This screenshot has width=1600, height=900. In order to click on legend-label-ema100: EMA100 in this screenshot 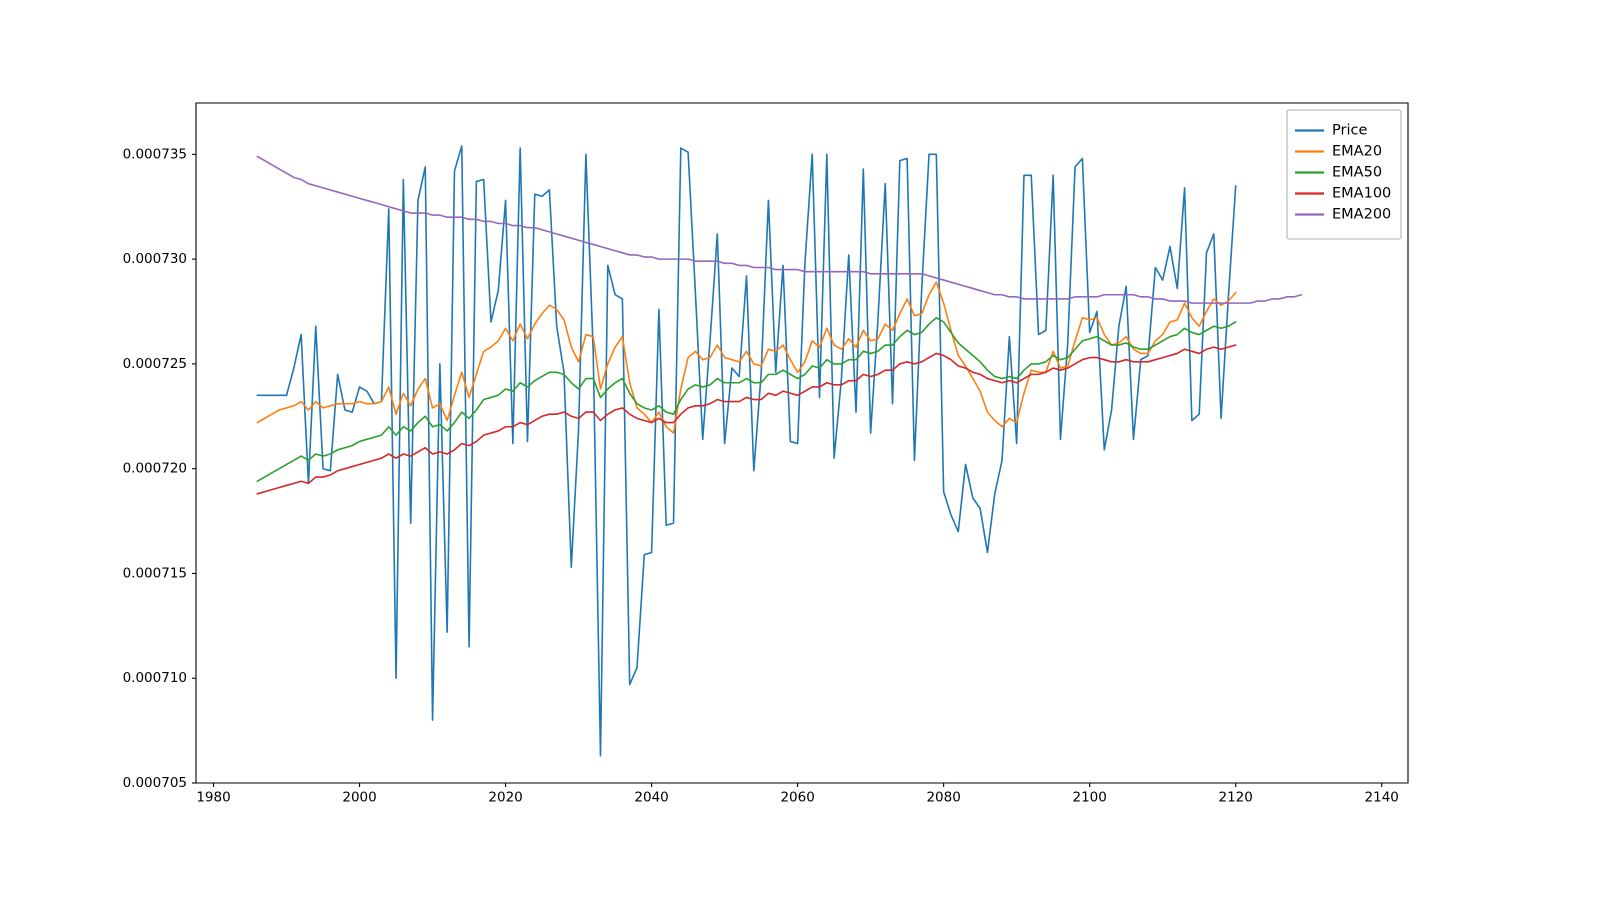, I will do `click(1361, 194)`.